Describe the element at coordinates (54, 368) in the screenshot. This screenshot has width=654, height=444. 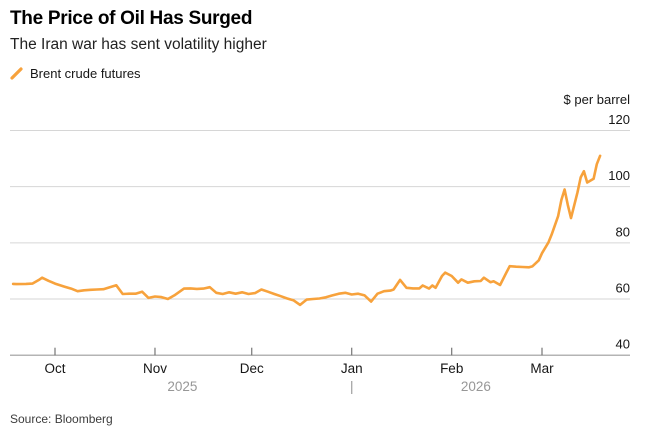
I see `x-tick-label: Oct` at that location.